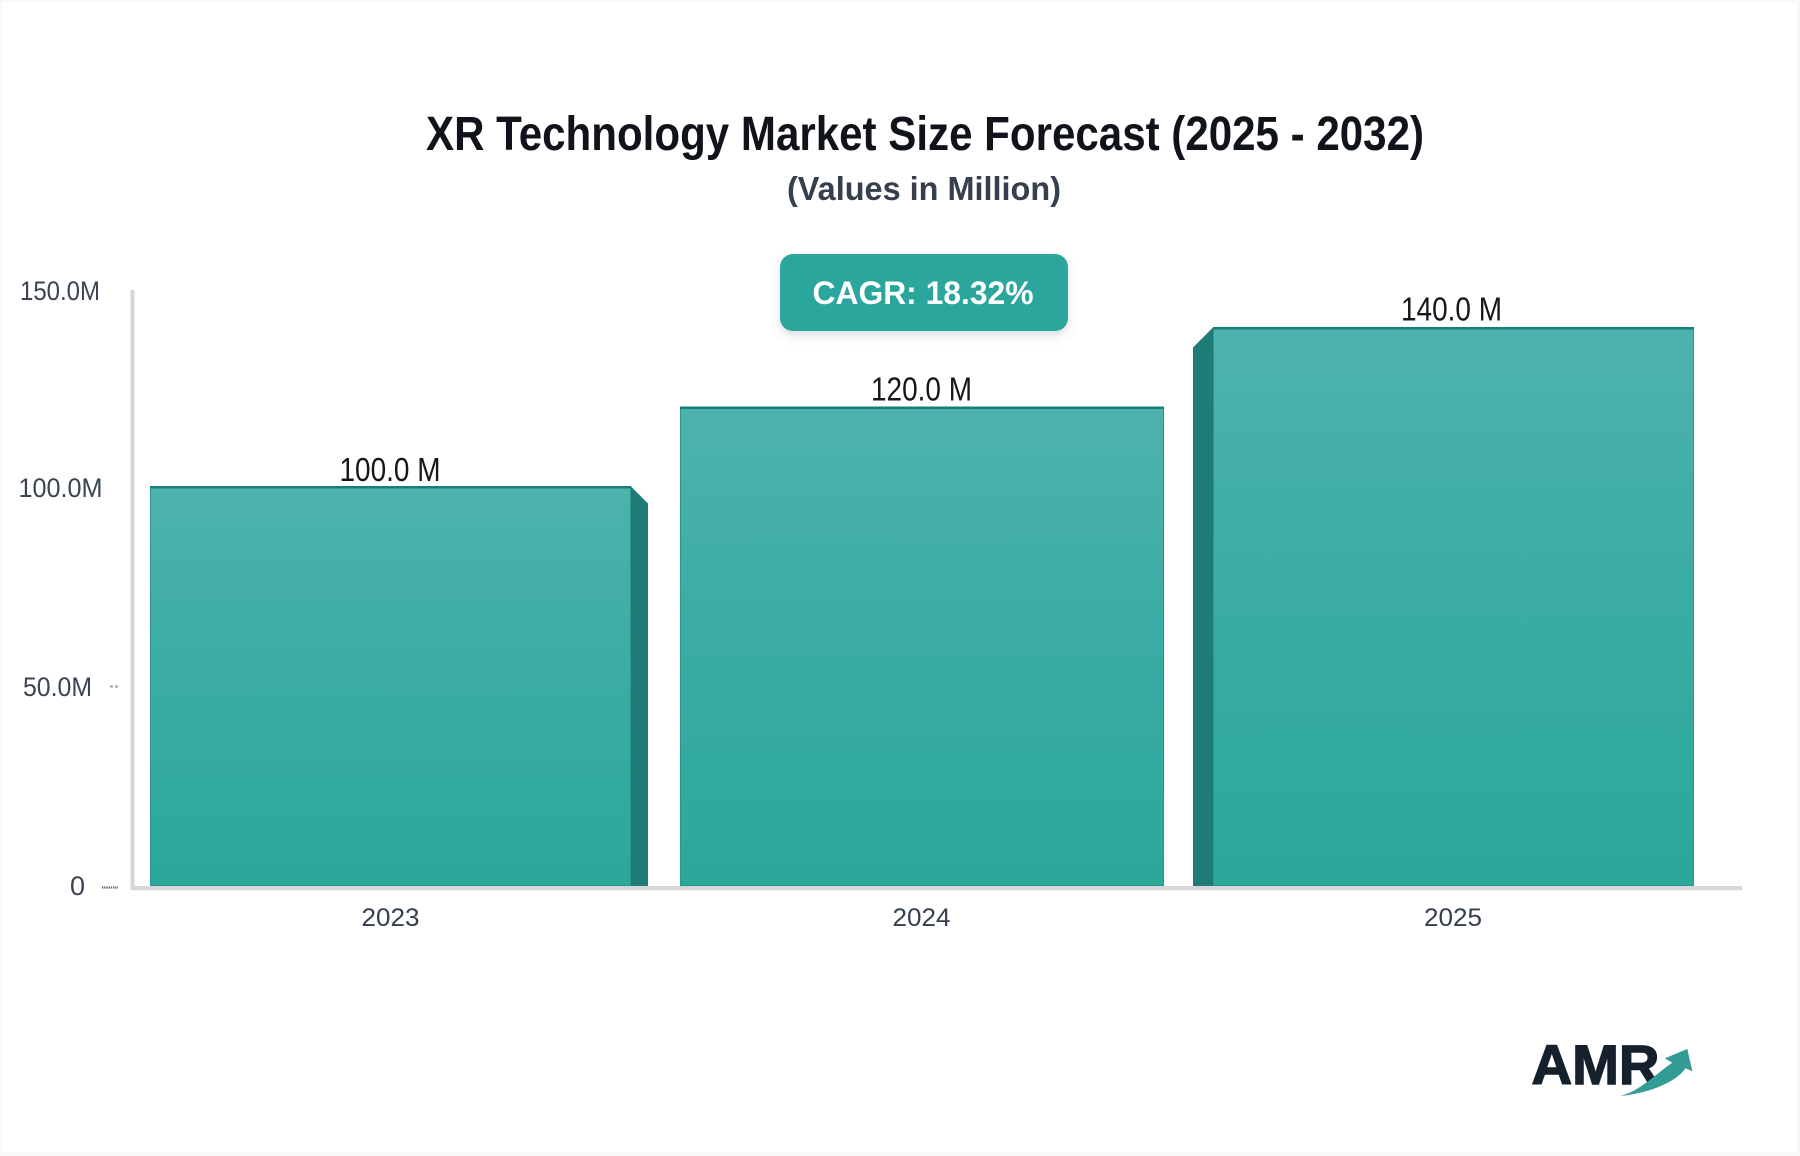 The width and height of the screenshot is (1800, 1156). What do you see at coordinates (61, 488) in the screenshot?
I see `svg-text: 100.0M` at bounding box center [61, 488].